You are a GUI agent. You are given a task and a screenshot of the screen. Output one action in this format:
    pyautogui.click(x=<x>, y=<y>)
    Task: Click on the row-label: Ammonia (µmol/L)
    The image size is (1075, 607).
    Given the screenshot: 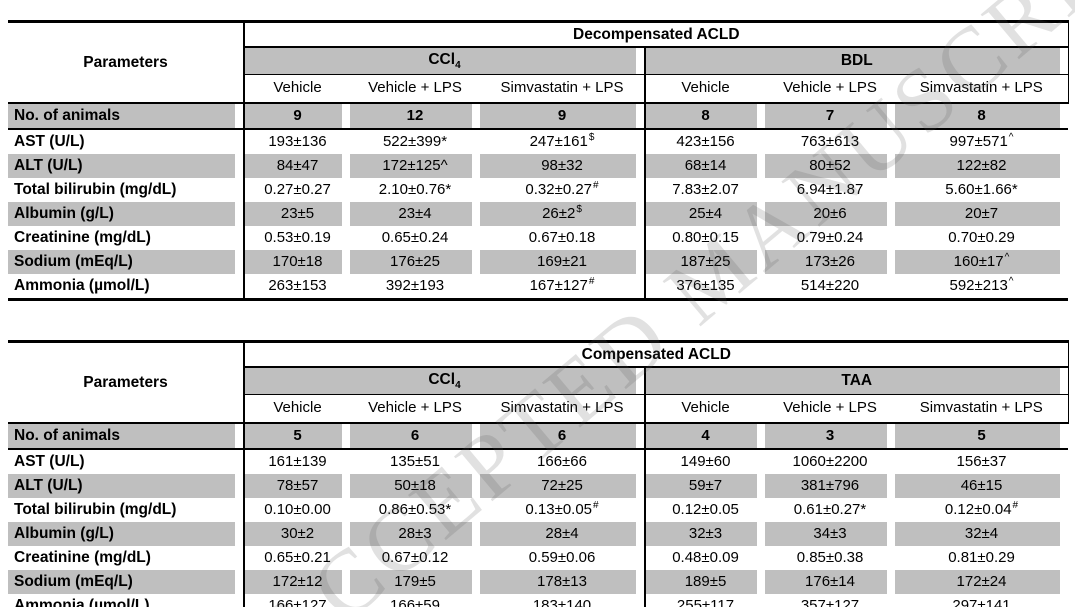 What is the action you would take?
    pyautogui.click(x=82, y=602)
    